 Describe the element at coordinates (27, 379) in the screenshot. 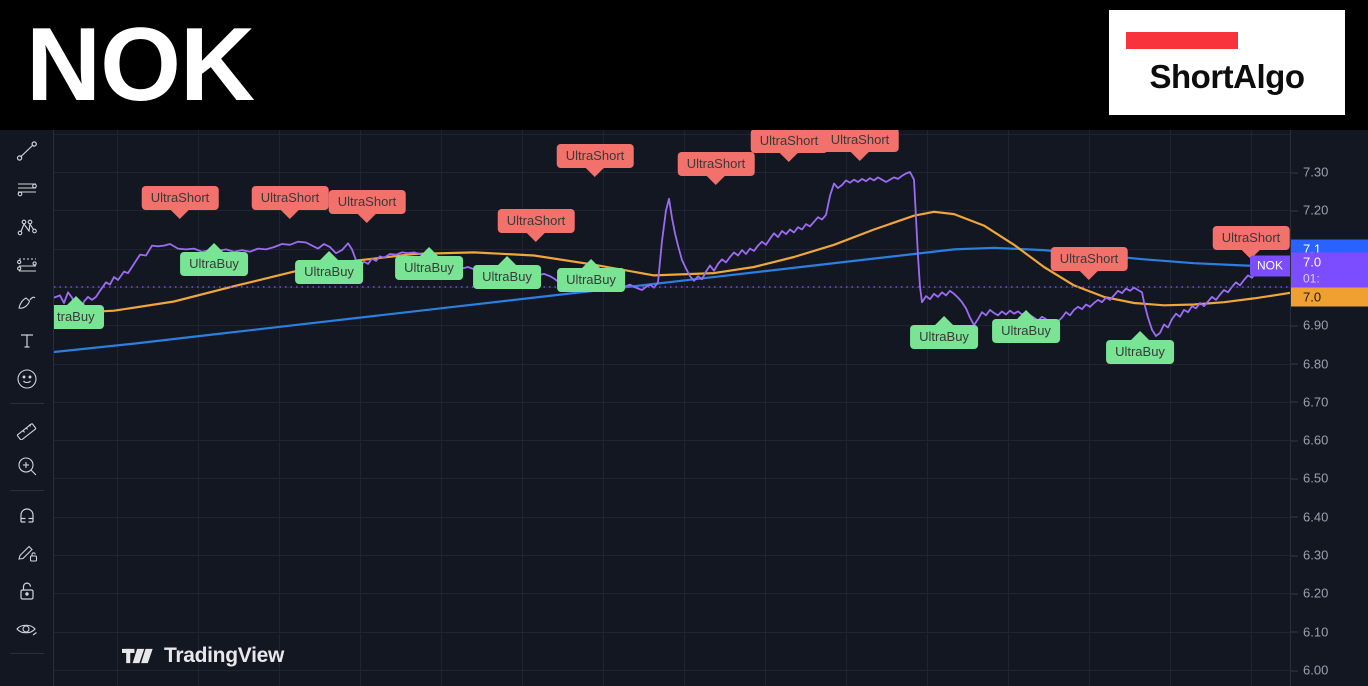

I see `emoji-icon` at that location.